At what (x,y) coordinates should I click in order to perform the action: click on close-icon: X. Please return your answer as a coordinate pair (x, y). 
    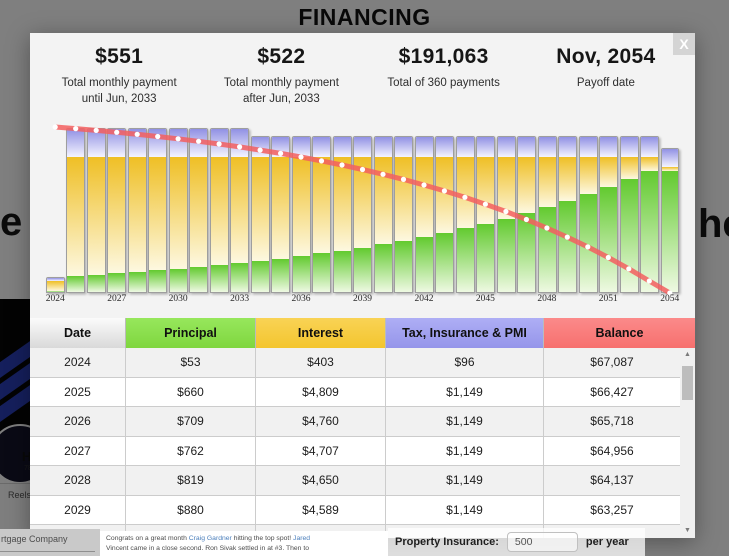
    Looking at the image, I should click on (684, 44).